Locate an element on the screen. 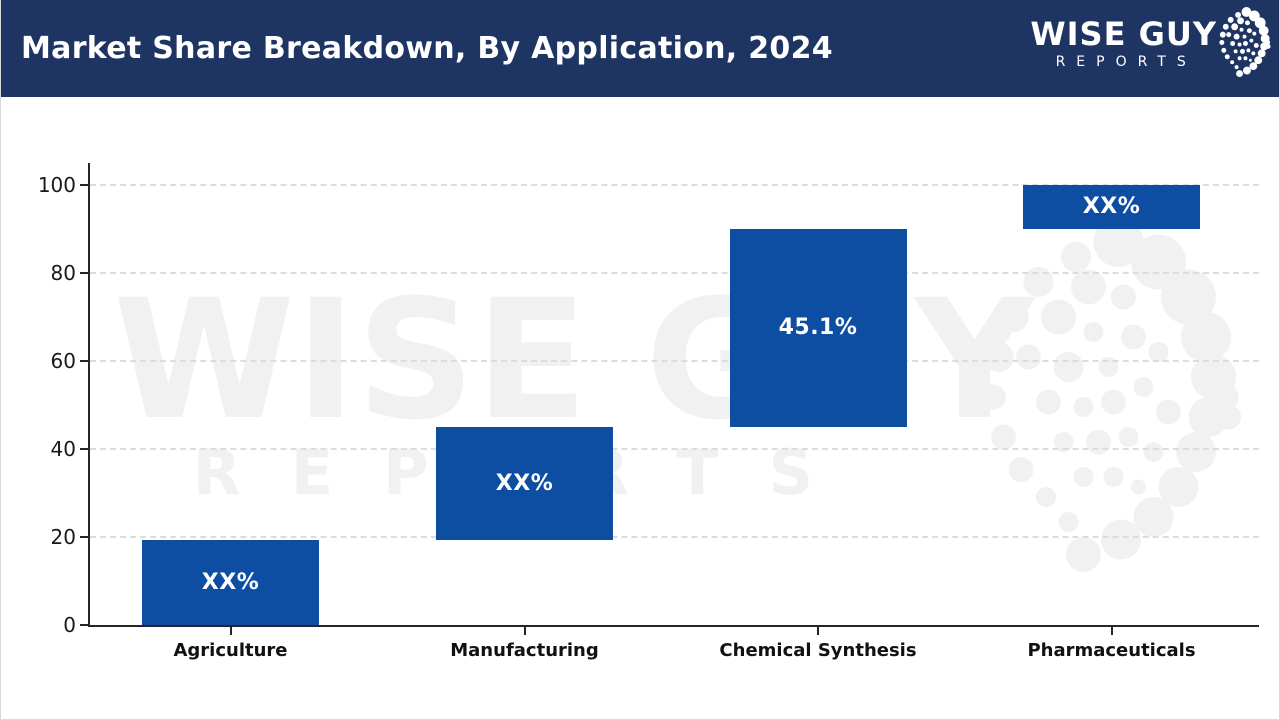 The height and width of the screenshot is (720, 1280). brand-logo: WISE GUY REPORTS is located at coordinates (1152, 43).